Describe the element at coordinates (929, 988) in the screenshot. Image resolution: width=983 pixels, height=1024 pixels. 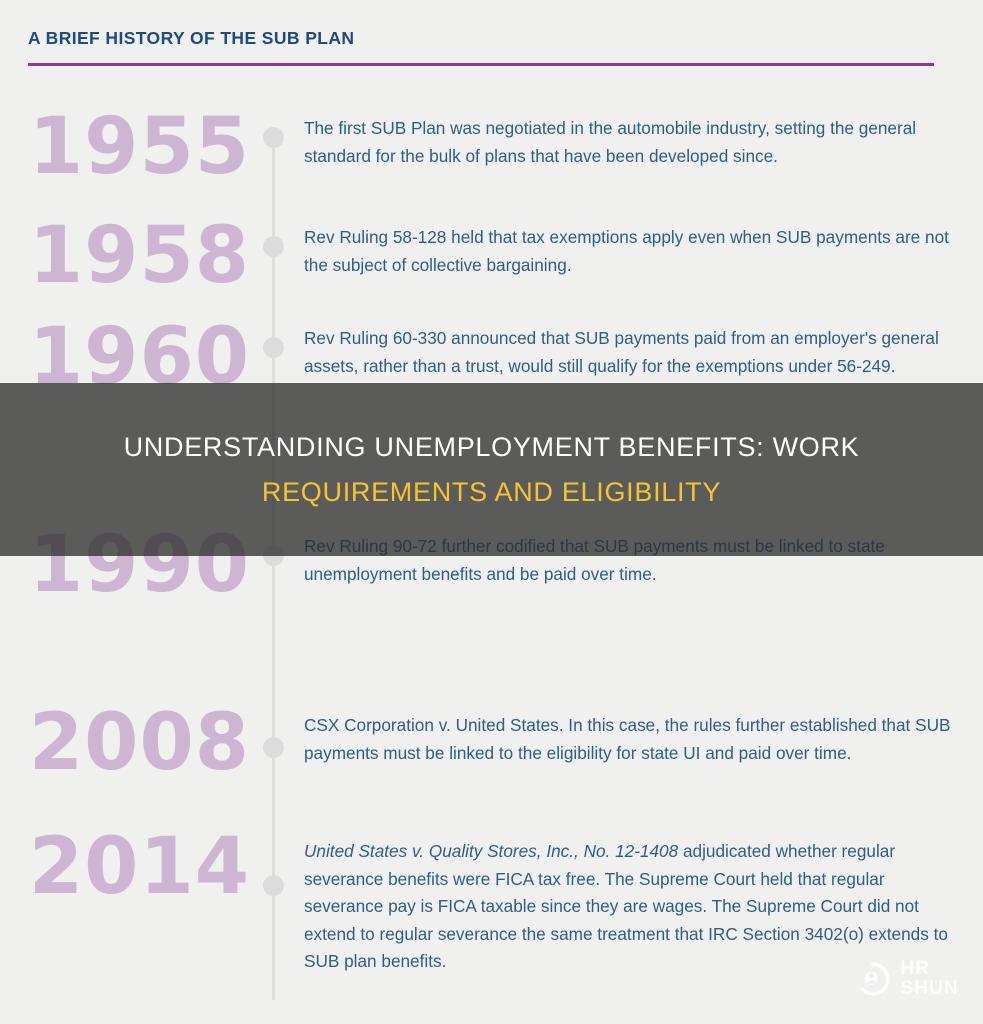
I see `watermark-line-2: SHUN` at that location.